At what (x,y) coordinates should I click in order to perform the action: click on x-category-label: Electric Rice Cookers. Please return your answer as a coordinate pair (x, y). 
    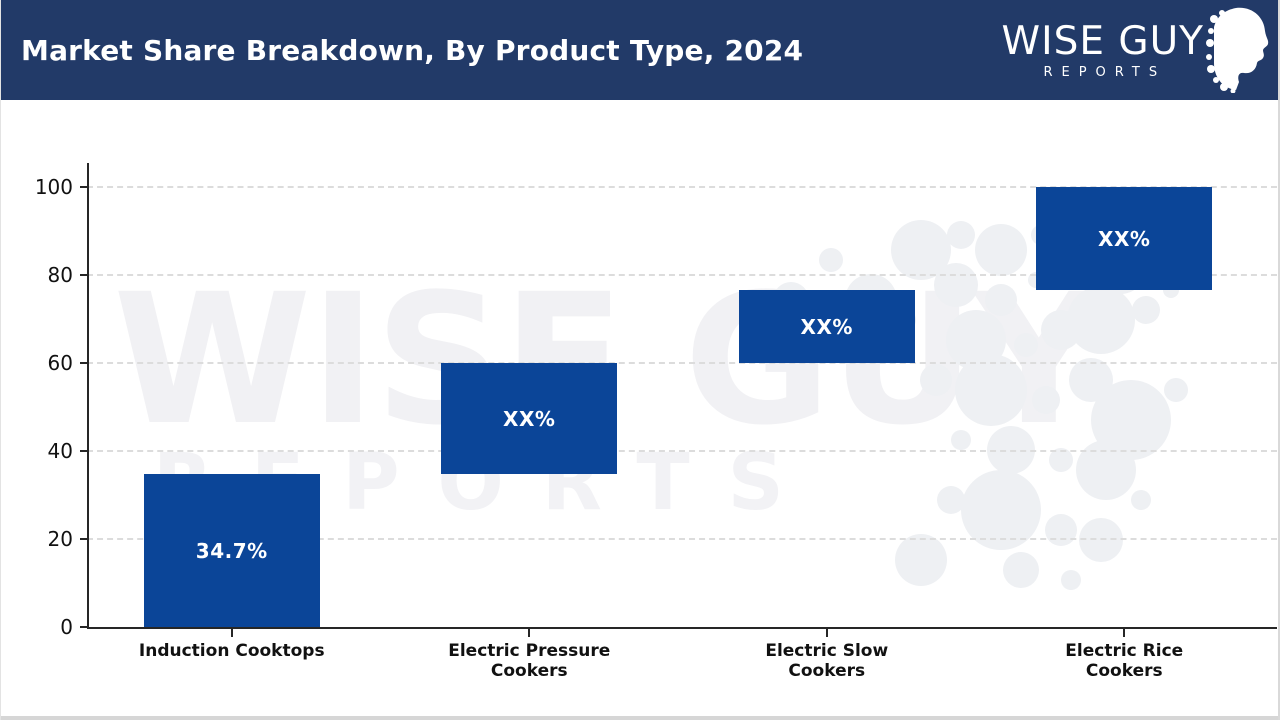
    Looking at the image, I should click on (1124, 661).